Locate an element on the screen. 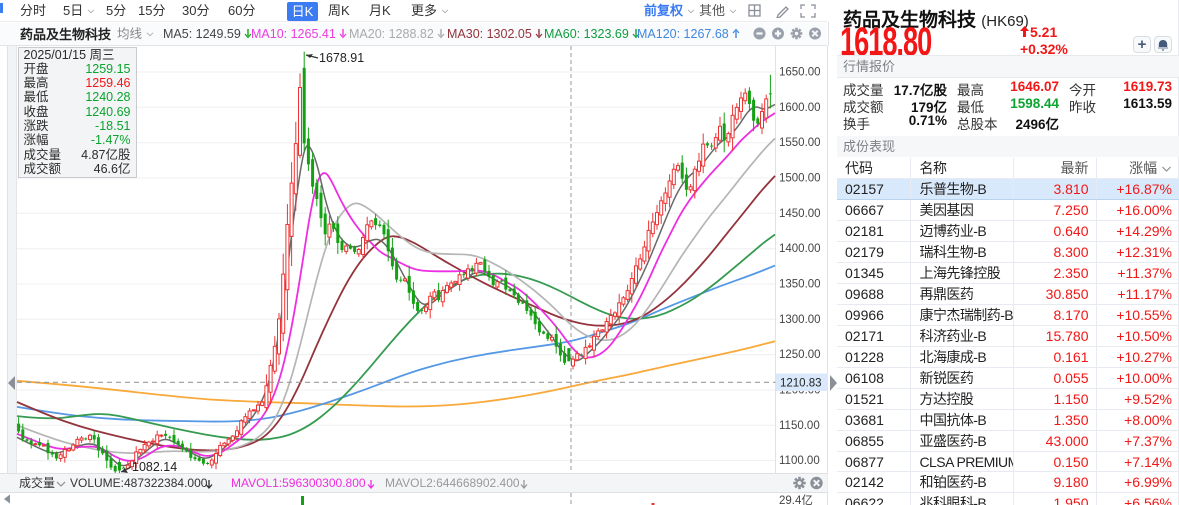 The height and width of the screenshot is (505, 1179). svg-text: 1678.91 is located at coordinates (341, 58).